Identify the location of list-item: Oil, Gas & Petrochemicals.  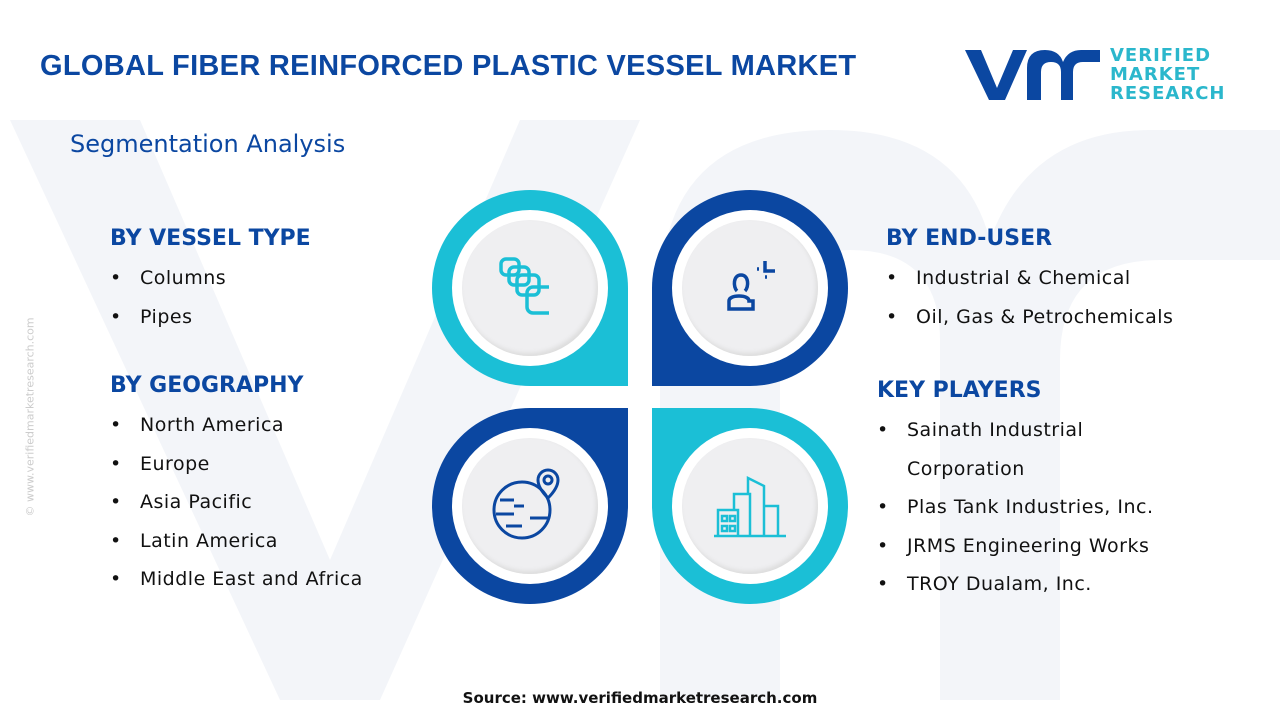
(1029, 317).